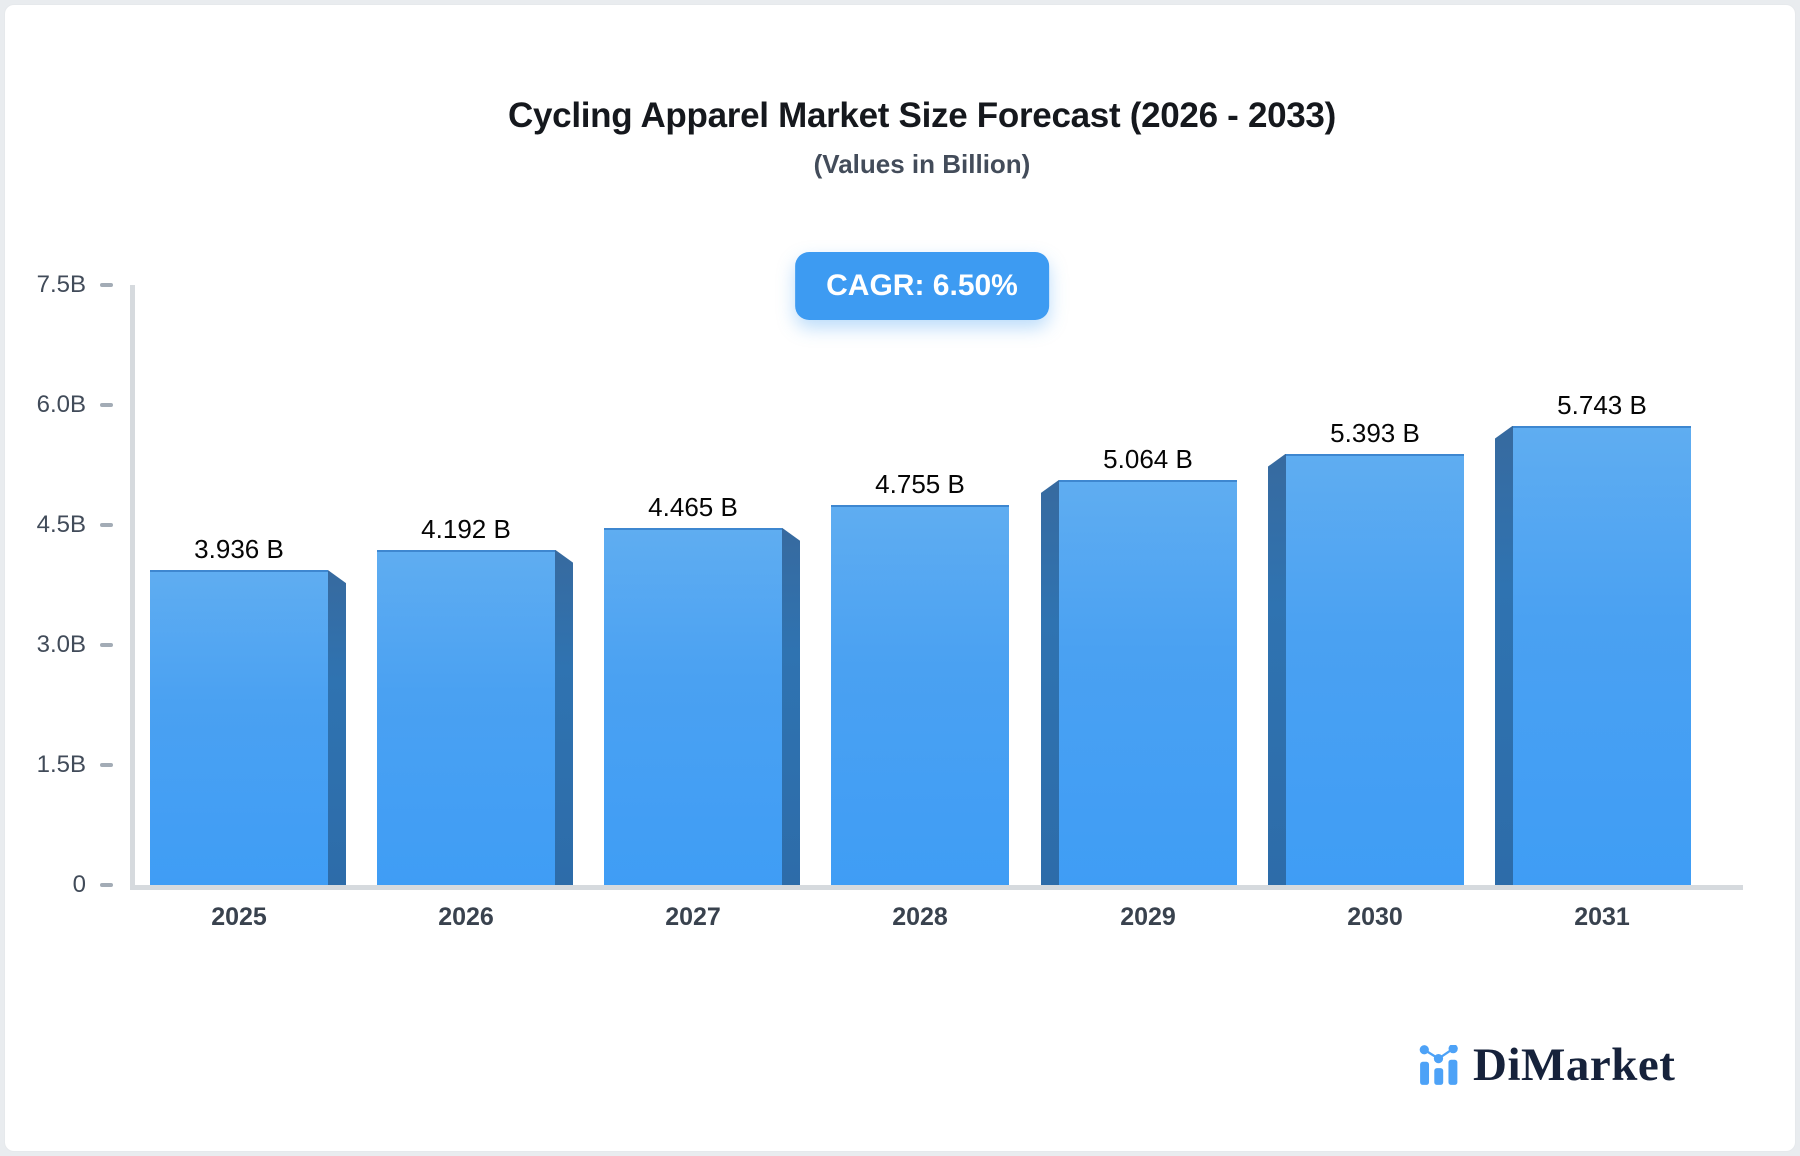  What do you see at coordinates (1602, 404) in the screenshot?
I see `bar-value-label: 5.743 B` at bounding box center [1602, 404].